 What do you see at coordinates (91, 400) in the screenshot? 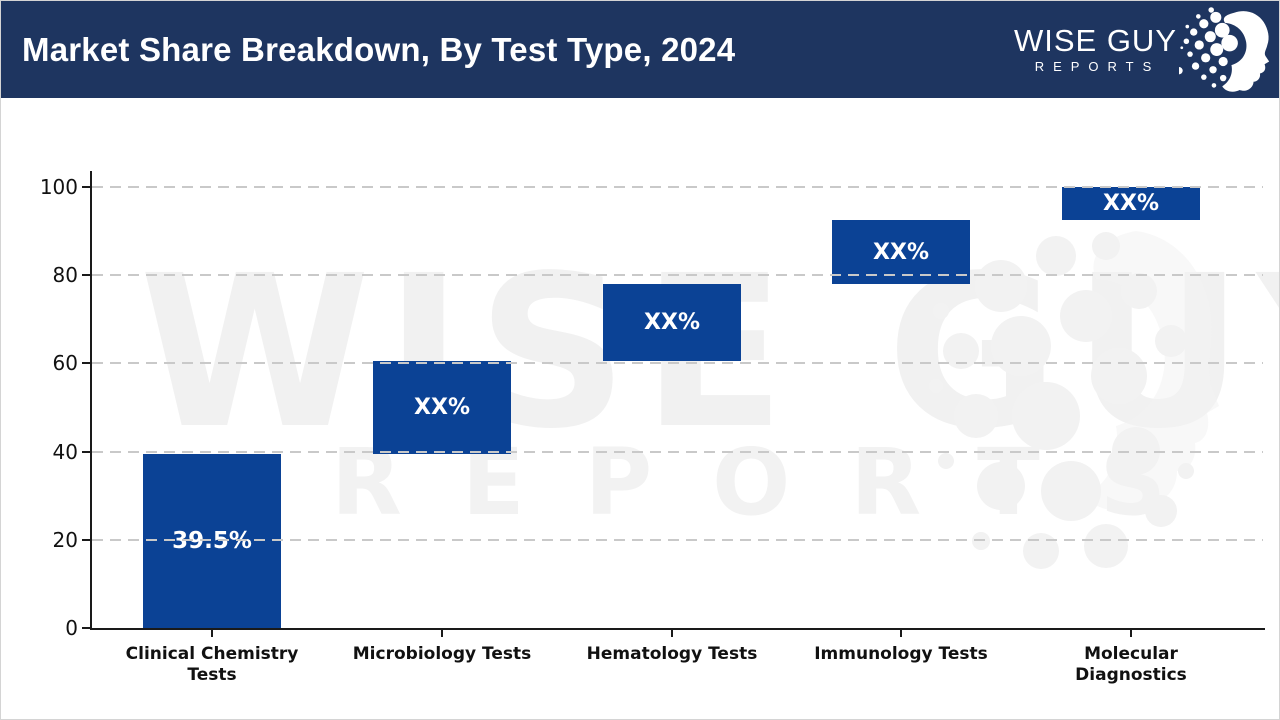
I see `y-axis-line` at bounding box center [91, 400].